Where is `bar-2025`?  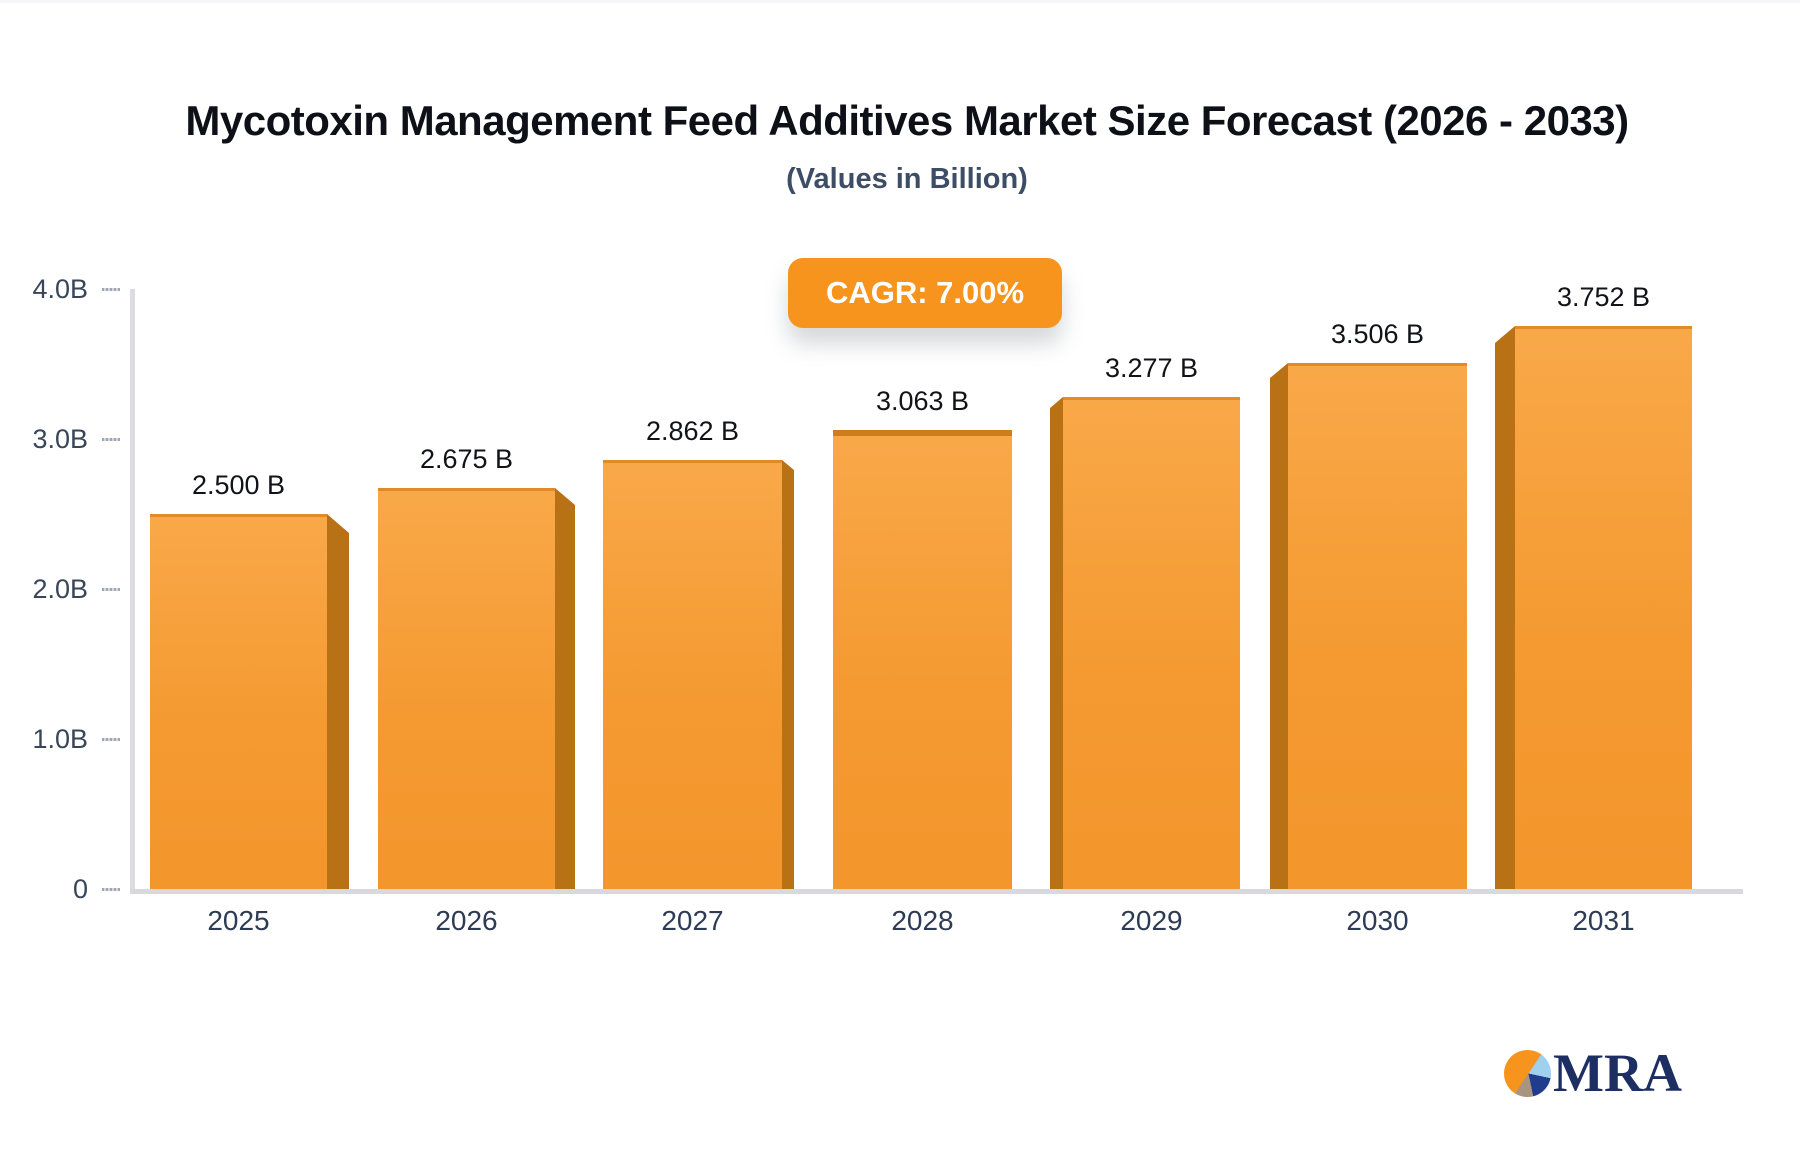
bar-2025 is located at coordinates (238, 701).